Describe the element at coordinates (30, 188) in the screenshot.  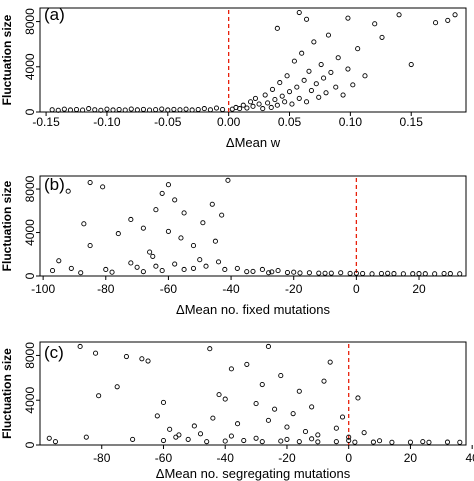
I see `y-tick-label: 8000` at that location.